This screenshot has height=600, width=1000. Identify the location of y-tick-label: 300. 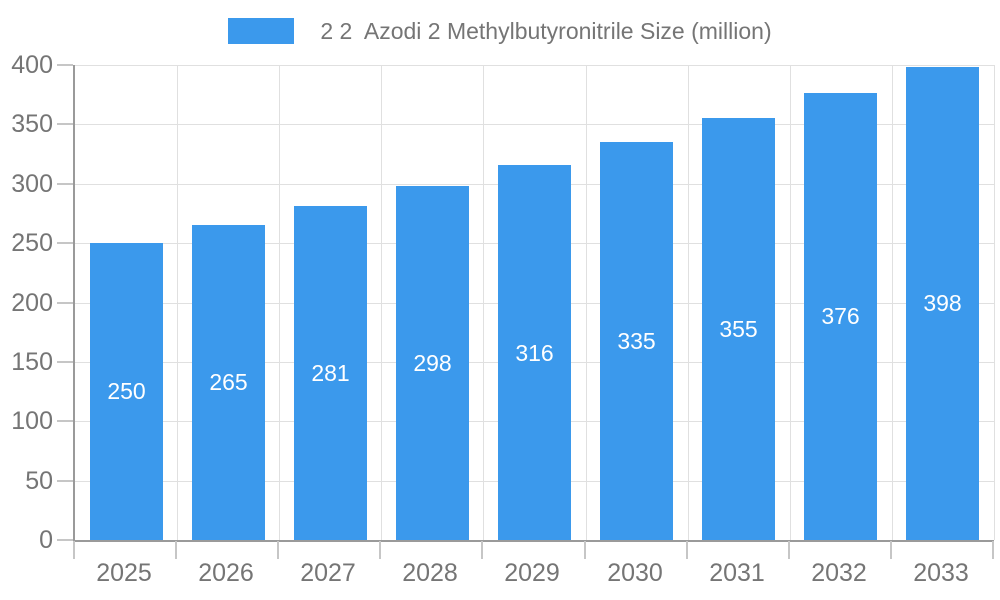
(32, 183).